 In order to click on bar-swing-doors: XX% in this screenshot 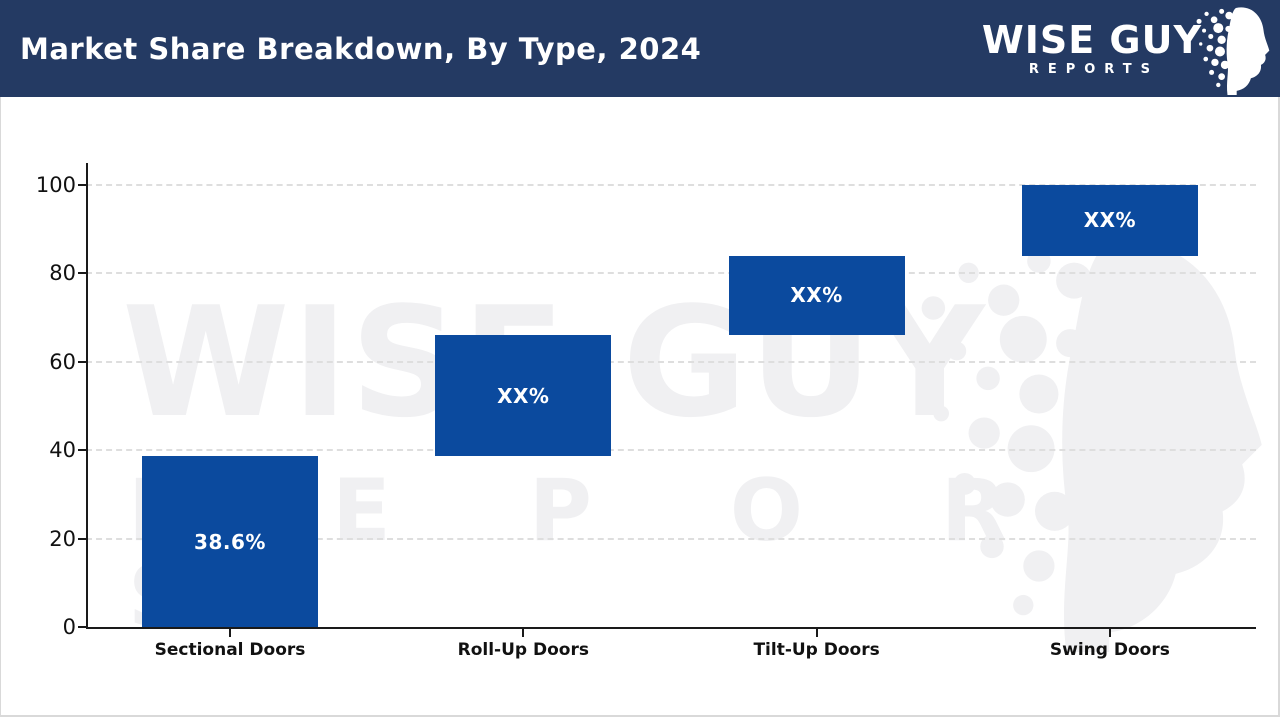, I will do `click(1109, 220)`.